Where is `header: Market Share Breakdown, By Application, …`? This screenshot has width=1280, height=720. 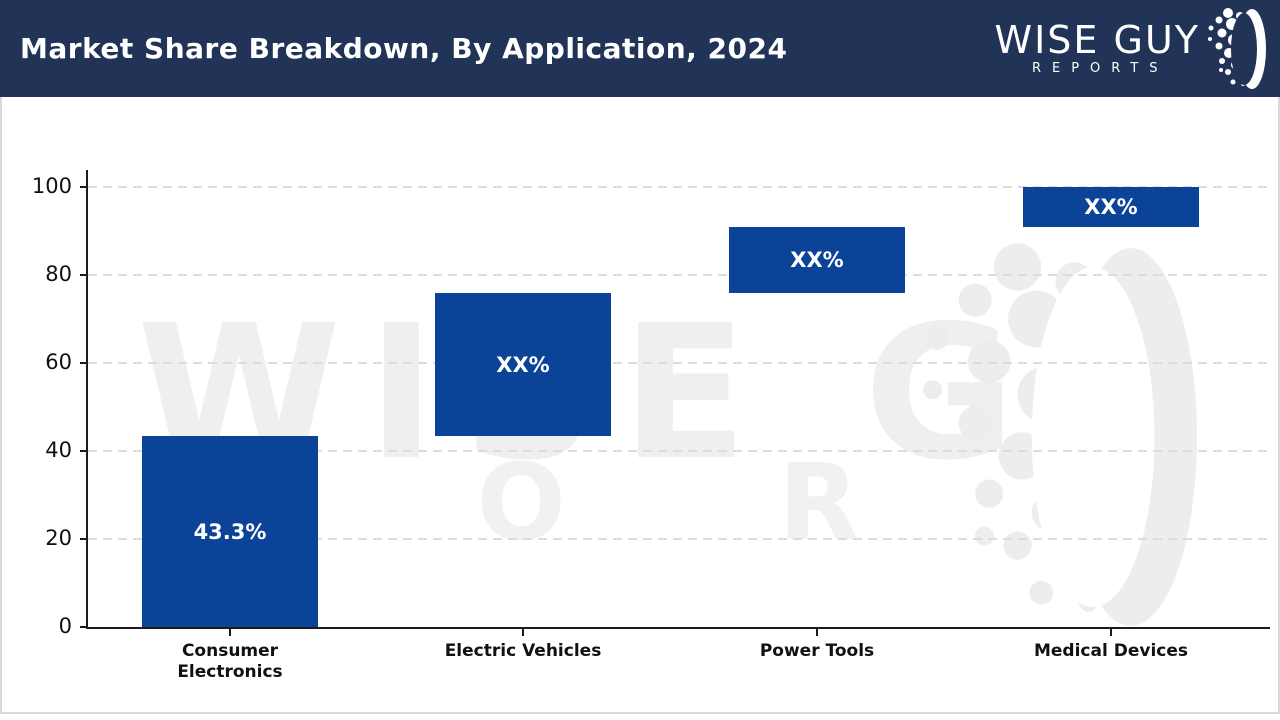
header: Market Share Breakdown, By Application, … is located at coordinates (640, 48).